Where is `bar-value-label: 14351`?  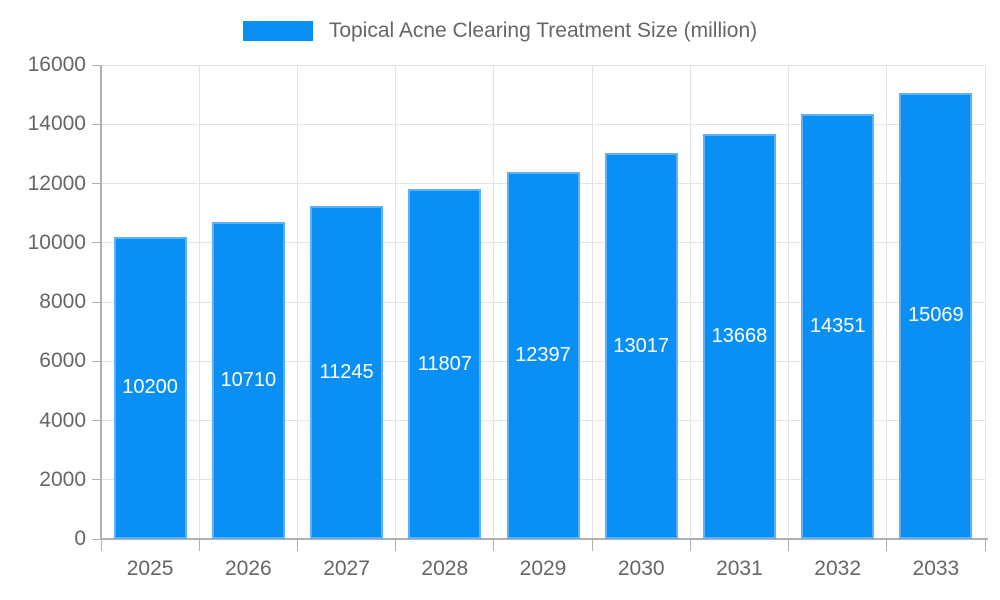
bar-value-label: 14351 is located at coordinates (837, 325).